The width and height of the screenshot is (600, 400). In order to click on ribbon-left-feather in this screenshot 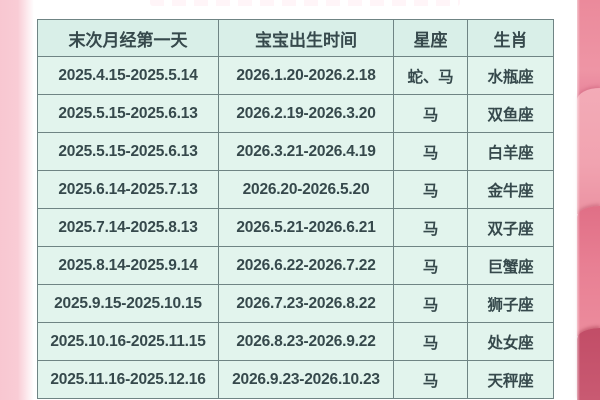, I will do `click(577, 200)`.